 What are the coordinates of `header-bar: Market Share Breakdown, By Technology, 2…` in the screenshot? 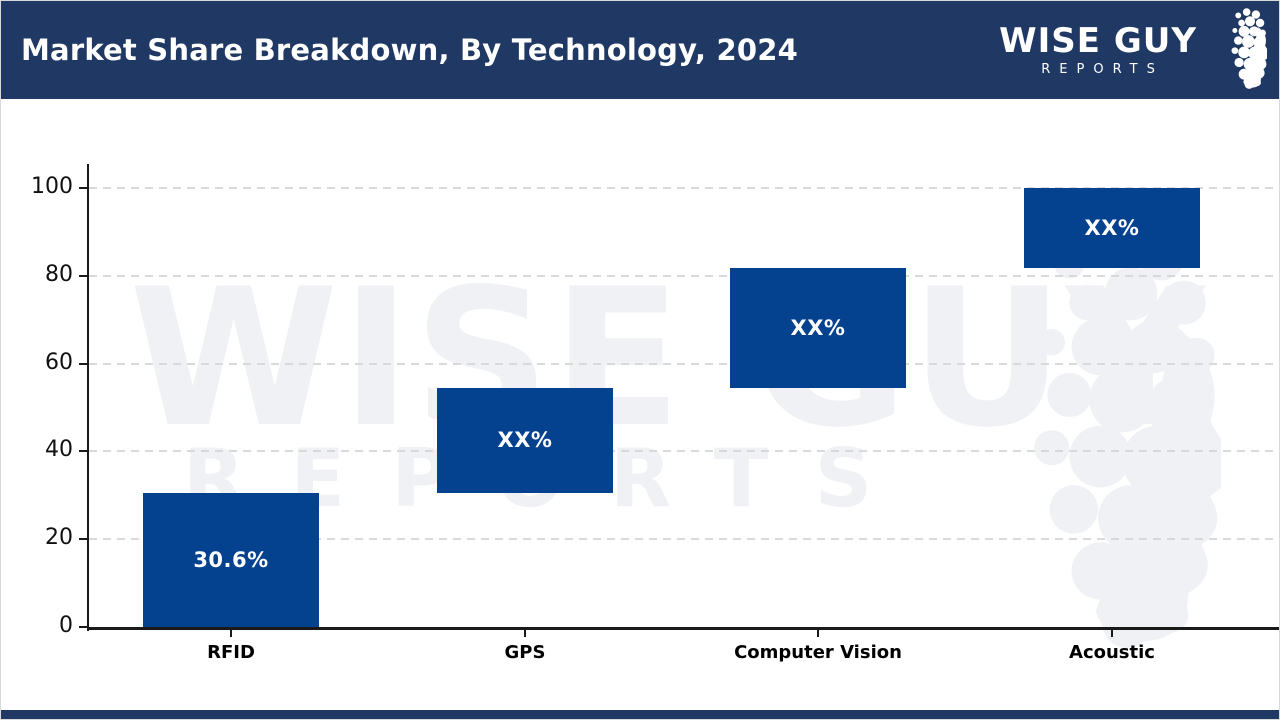 It's located at (640, 50).